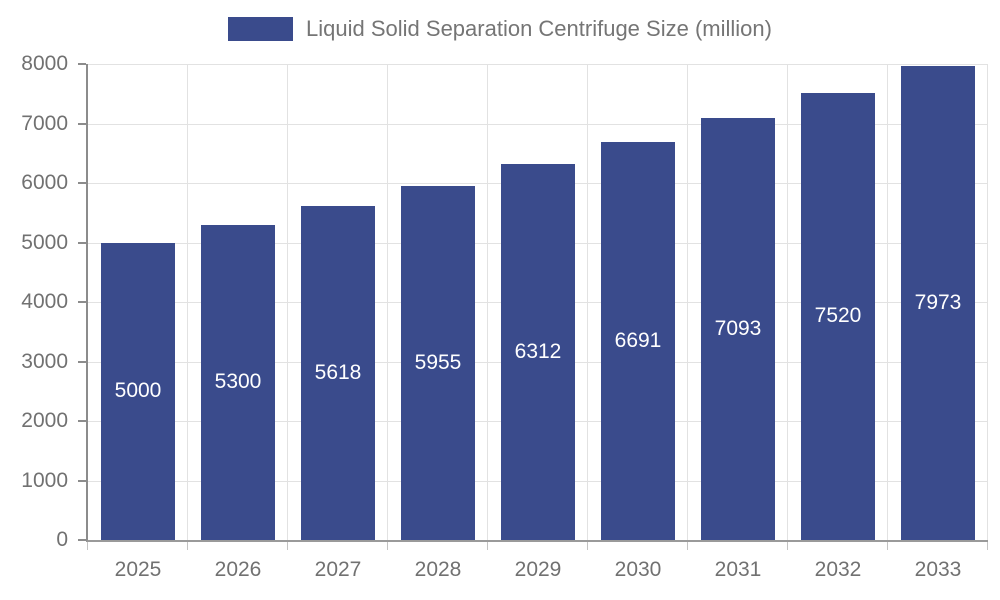 The image size is (1000, 600). I want to click on bar-2030: 6691, so click(638, 340).